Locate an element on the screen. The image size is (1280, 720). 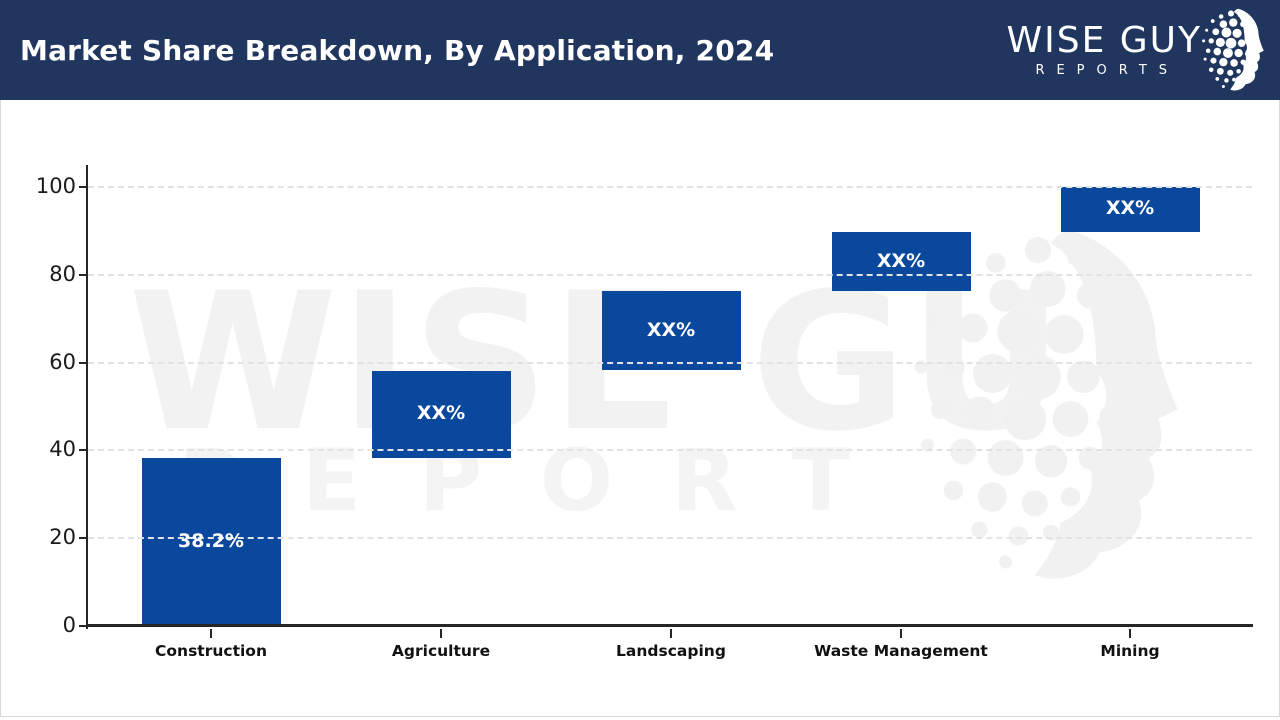
x-tick-mining is located at coordinates (1130, 633).